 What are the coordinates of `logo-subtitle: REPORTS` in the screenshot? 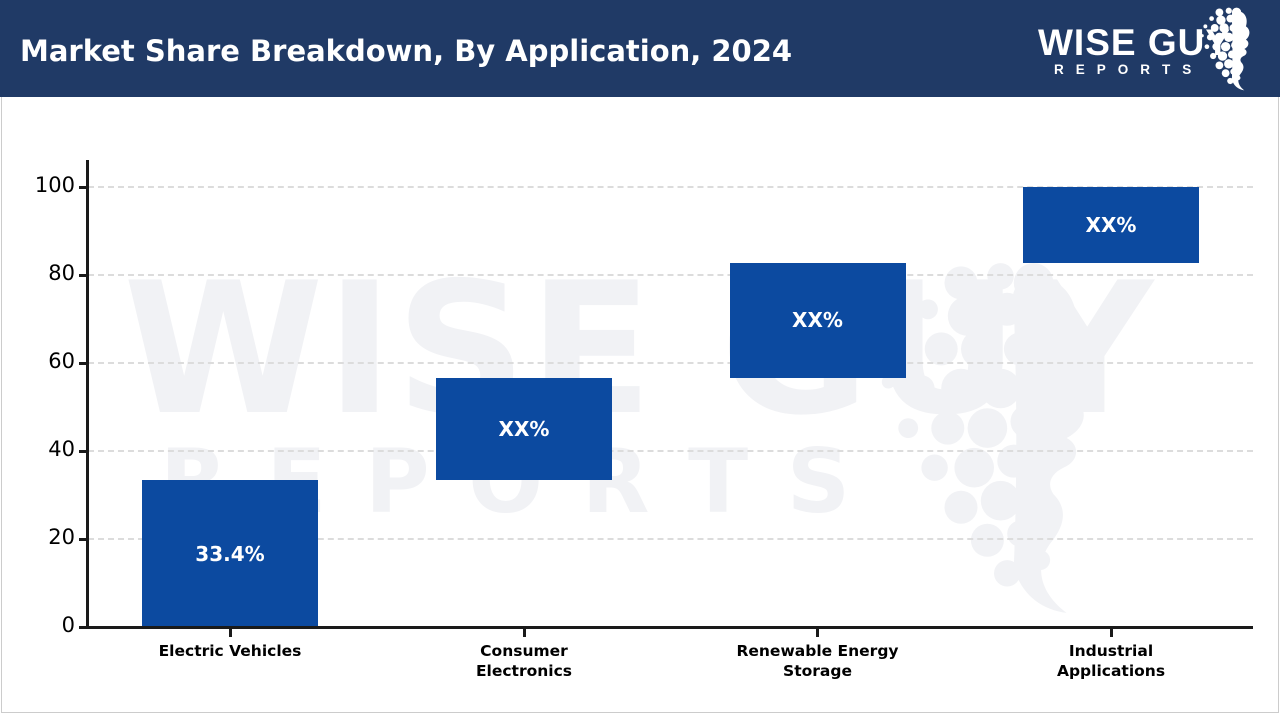 It's located at (1129, 69).